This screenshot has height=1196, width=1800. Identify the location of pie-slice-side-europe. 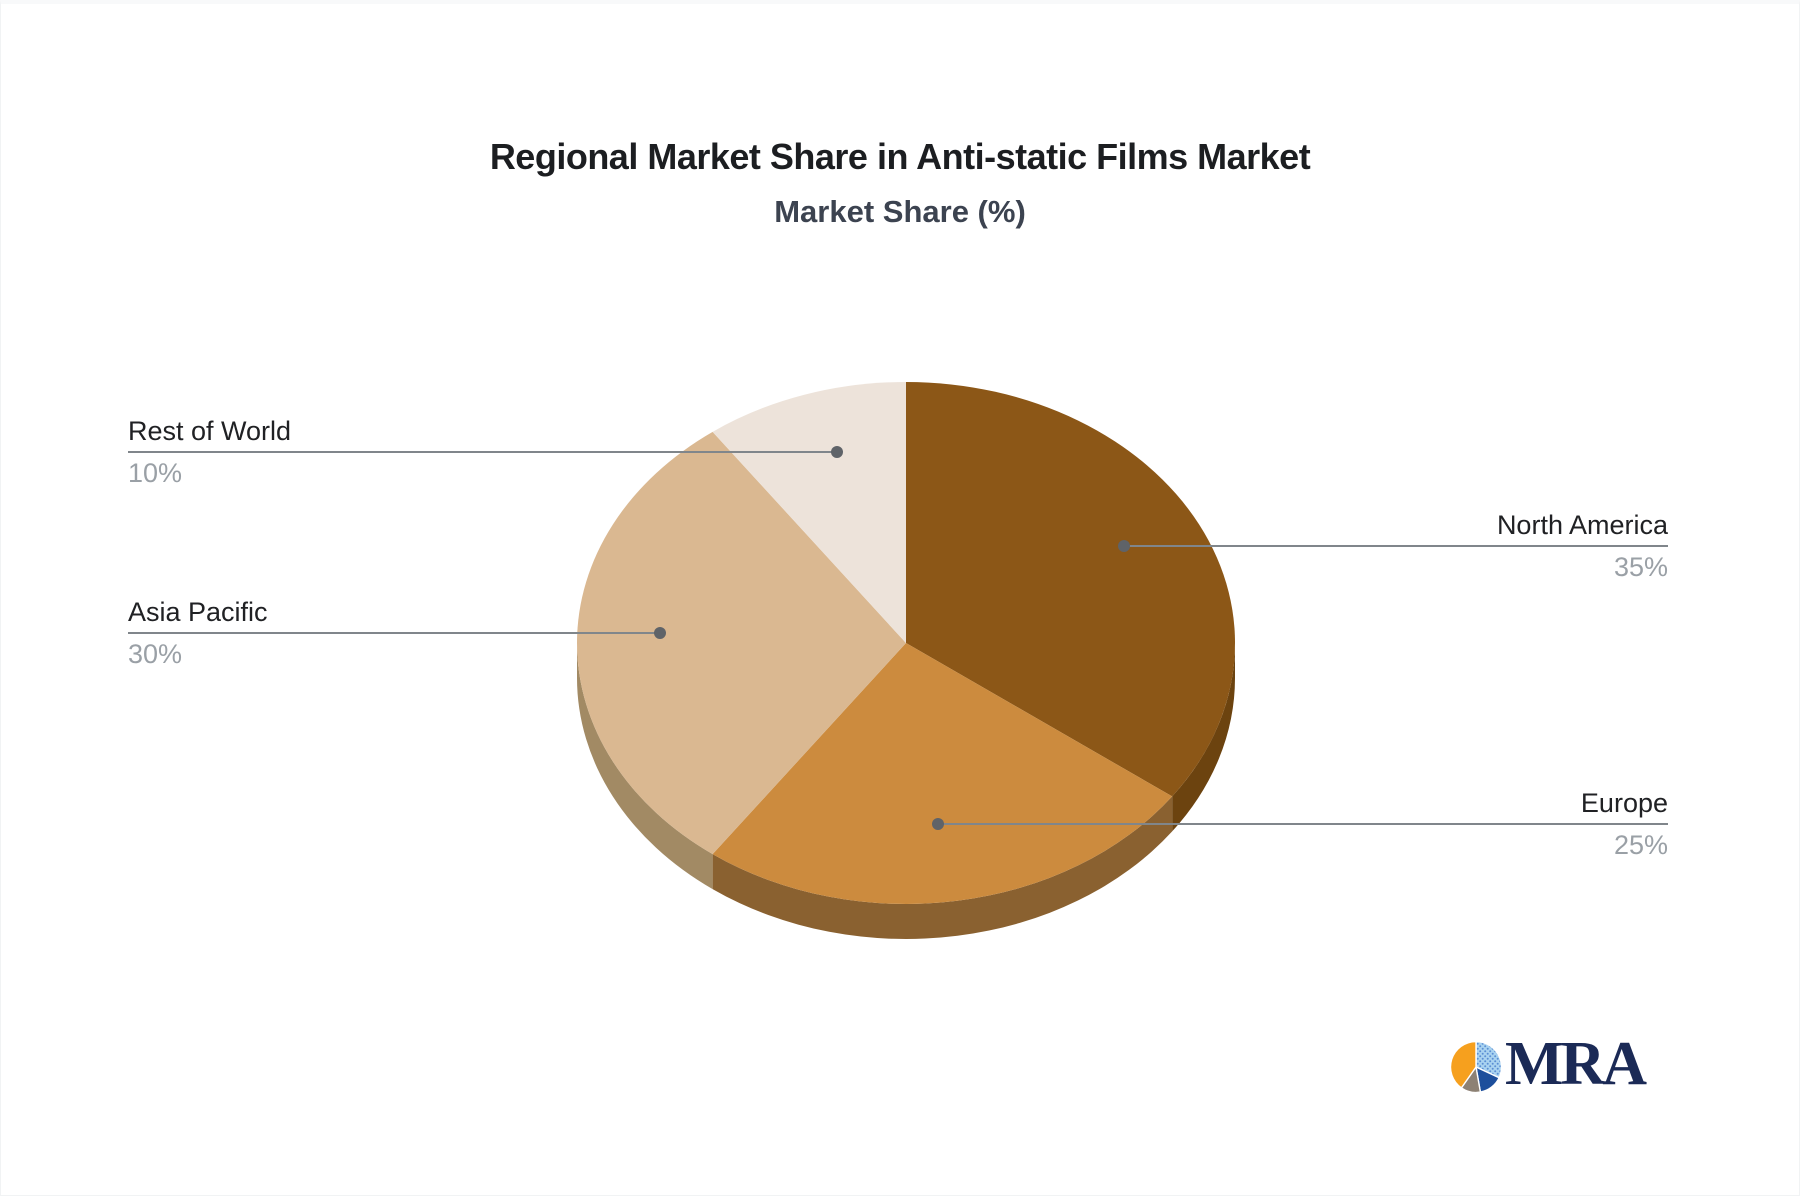
(942, 867).